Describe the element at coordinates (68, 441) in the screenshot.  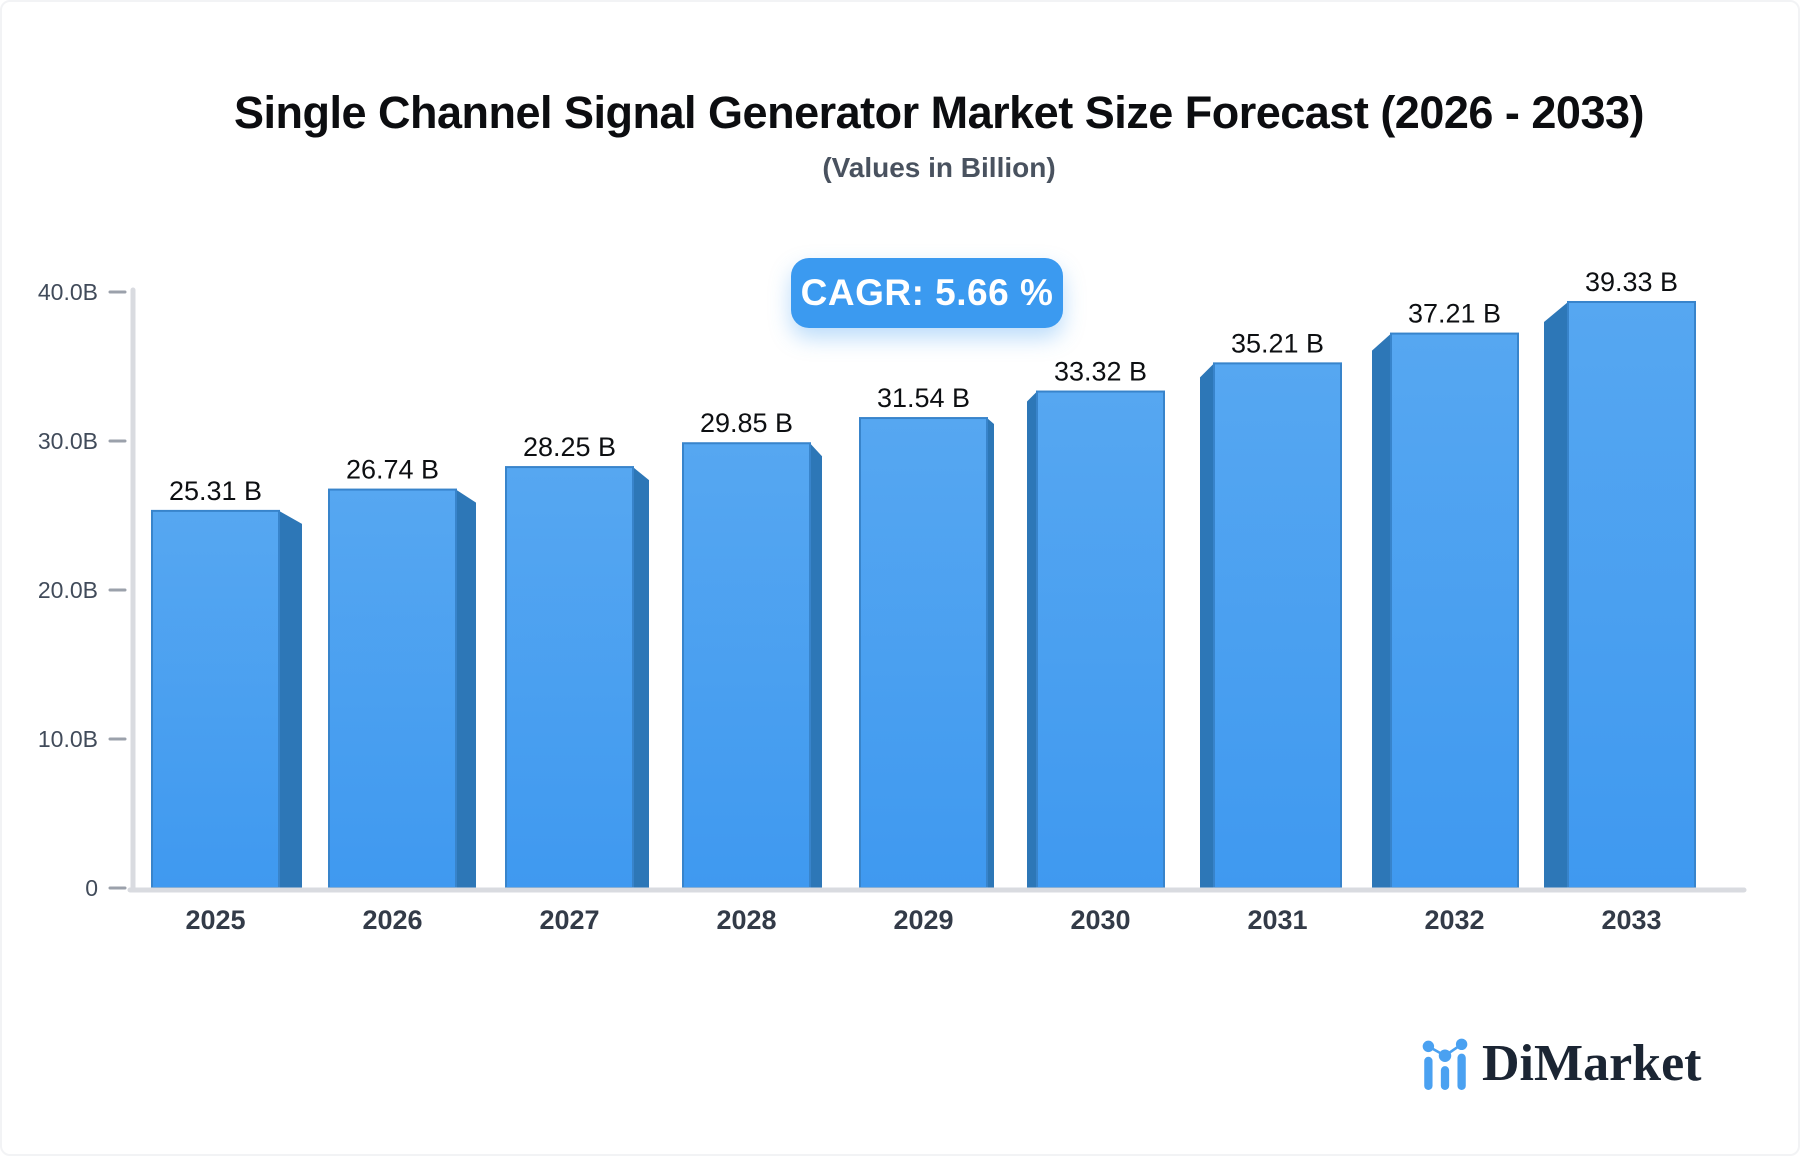
I see `y-axis-label: 30.0B` at that location.